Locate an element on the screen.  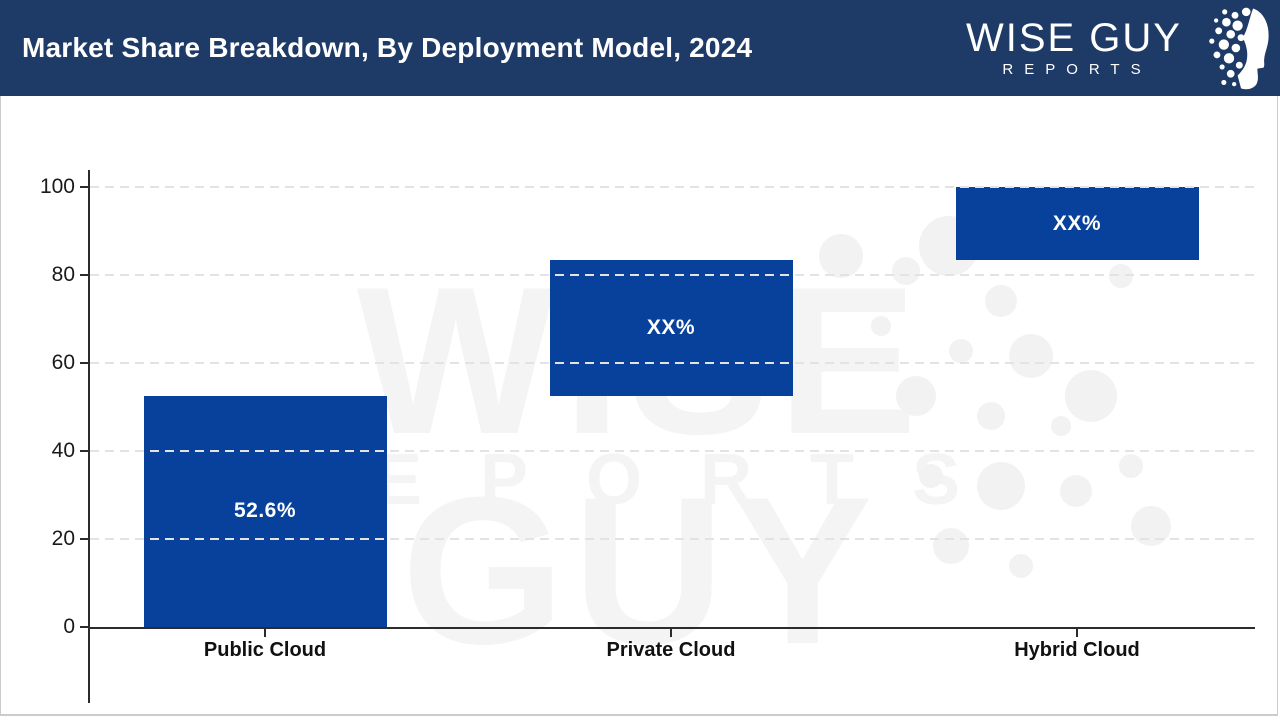
x-category-label-private-cloud: Private Cloud is located at coordinates (671, 650).